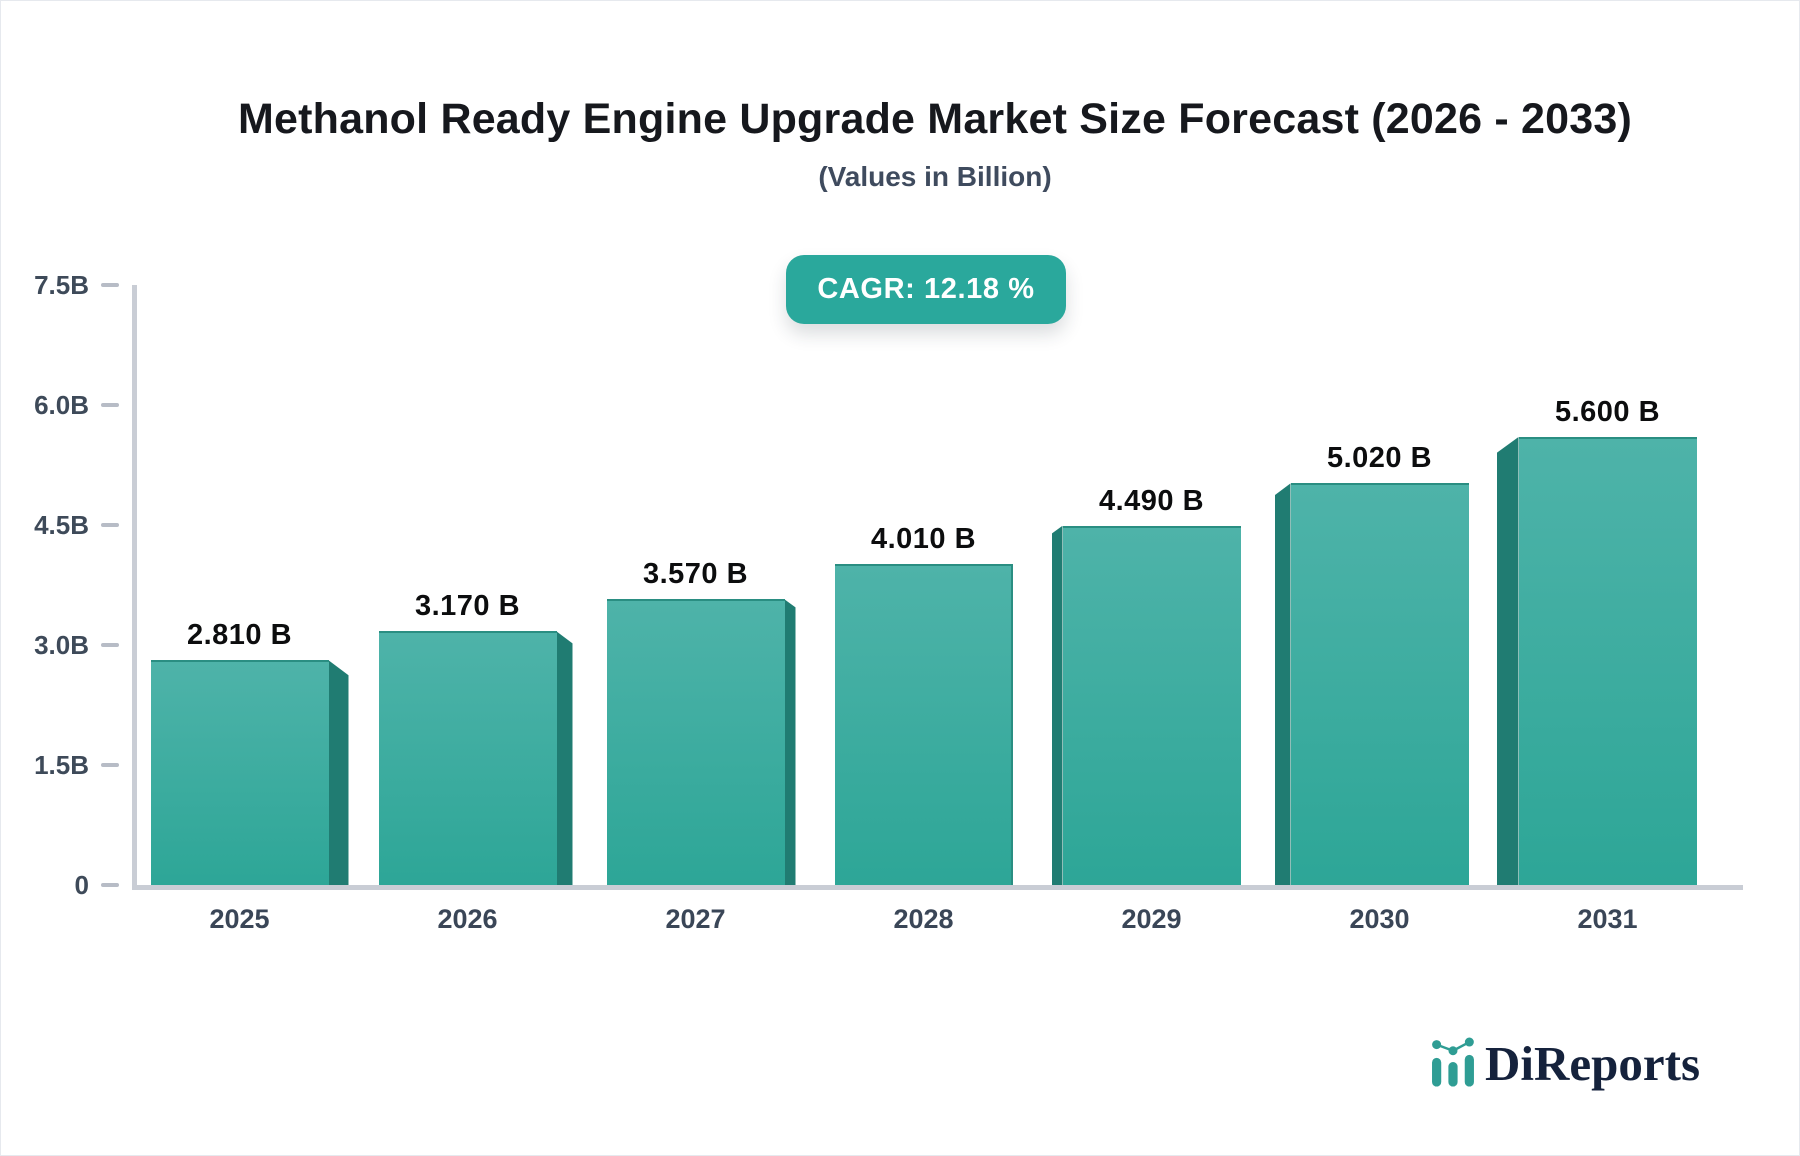 This screenshot has height=1156, width=1800. Describe the element at coordinates (81, 885) in the screenshot. I see `y-axis-tick-label: 0` at that location.